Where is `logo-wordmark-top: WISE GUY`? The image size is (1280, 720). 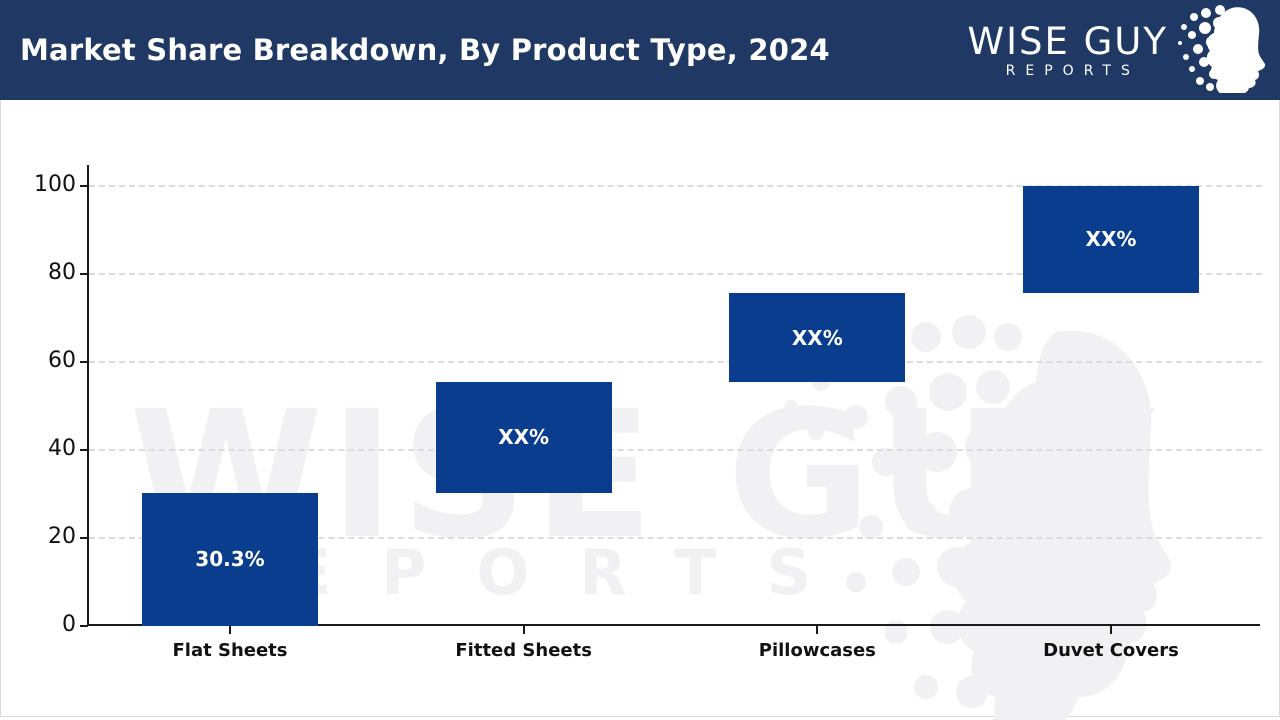 logo-wordmark-top: WISE GUY is located at coordinates (1067, 41).